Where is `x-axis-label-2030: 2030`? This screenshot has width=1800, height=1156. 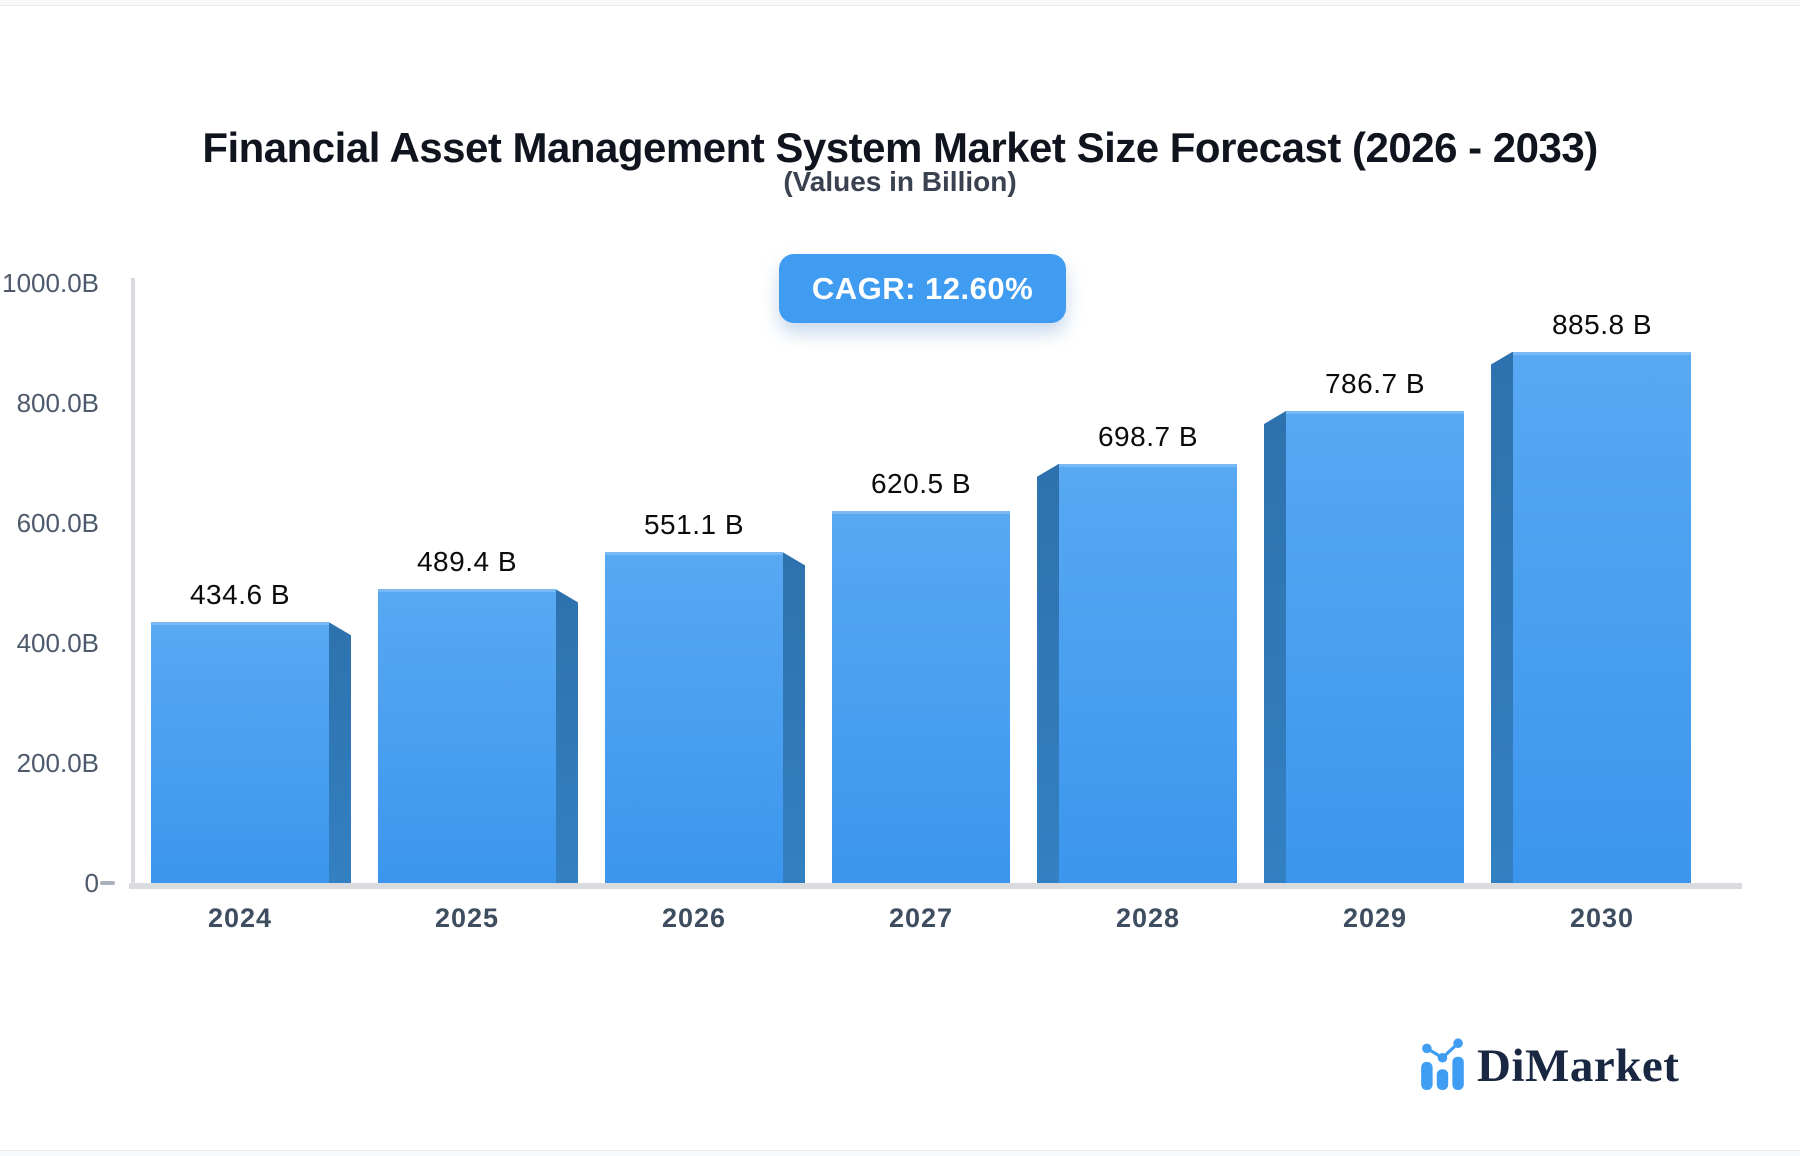
x-axis-label-2030: 2030 is located at coordinates (1602, 918).